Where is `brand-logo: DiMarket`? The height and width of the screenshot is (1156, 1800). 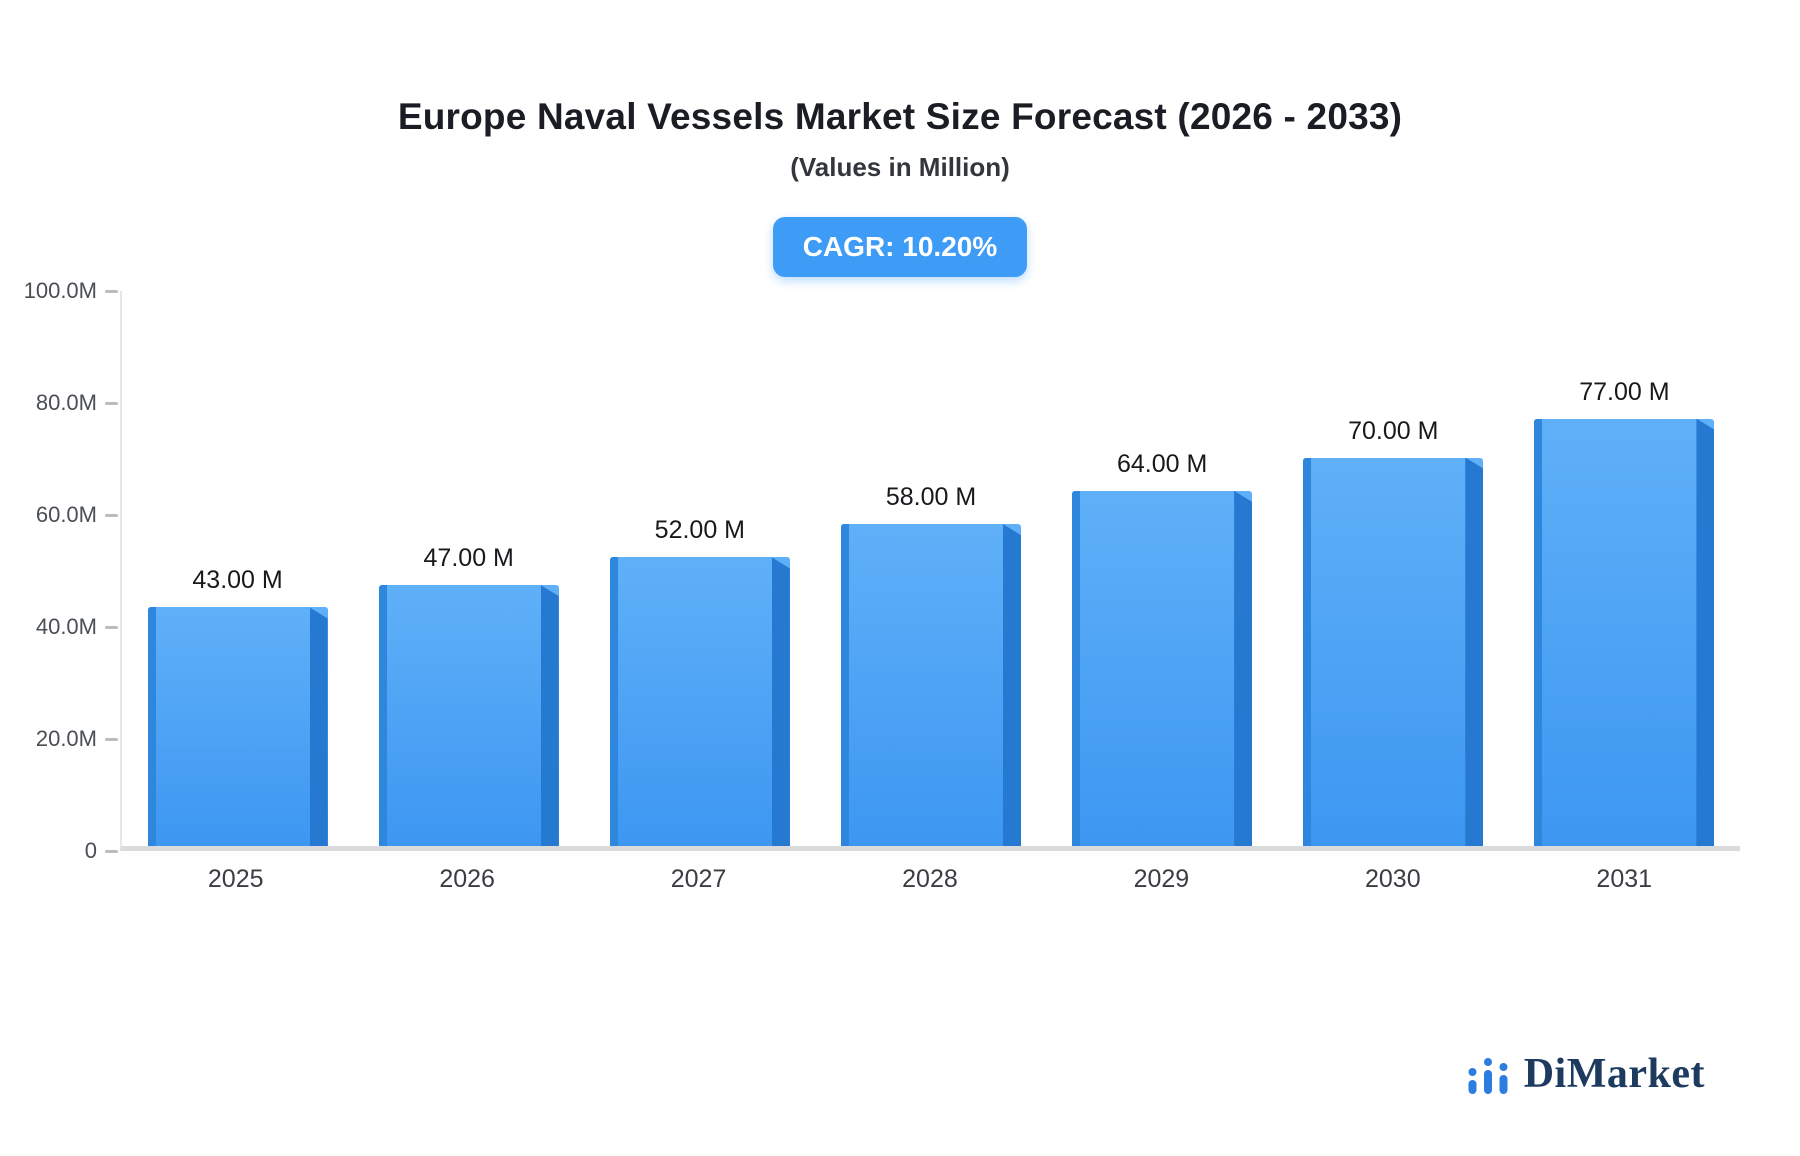 brand-logo: DiMarket is located at coordinates (900, 1074).